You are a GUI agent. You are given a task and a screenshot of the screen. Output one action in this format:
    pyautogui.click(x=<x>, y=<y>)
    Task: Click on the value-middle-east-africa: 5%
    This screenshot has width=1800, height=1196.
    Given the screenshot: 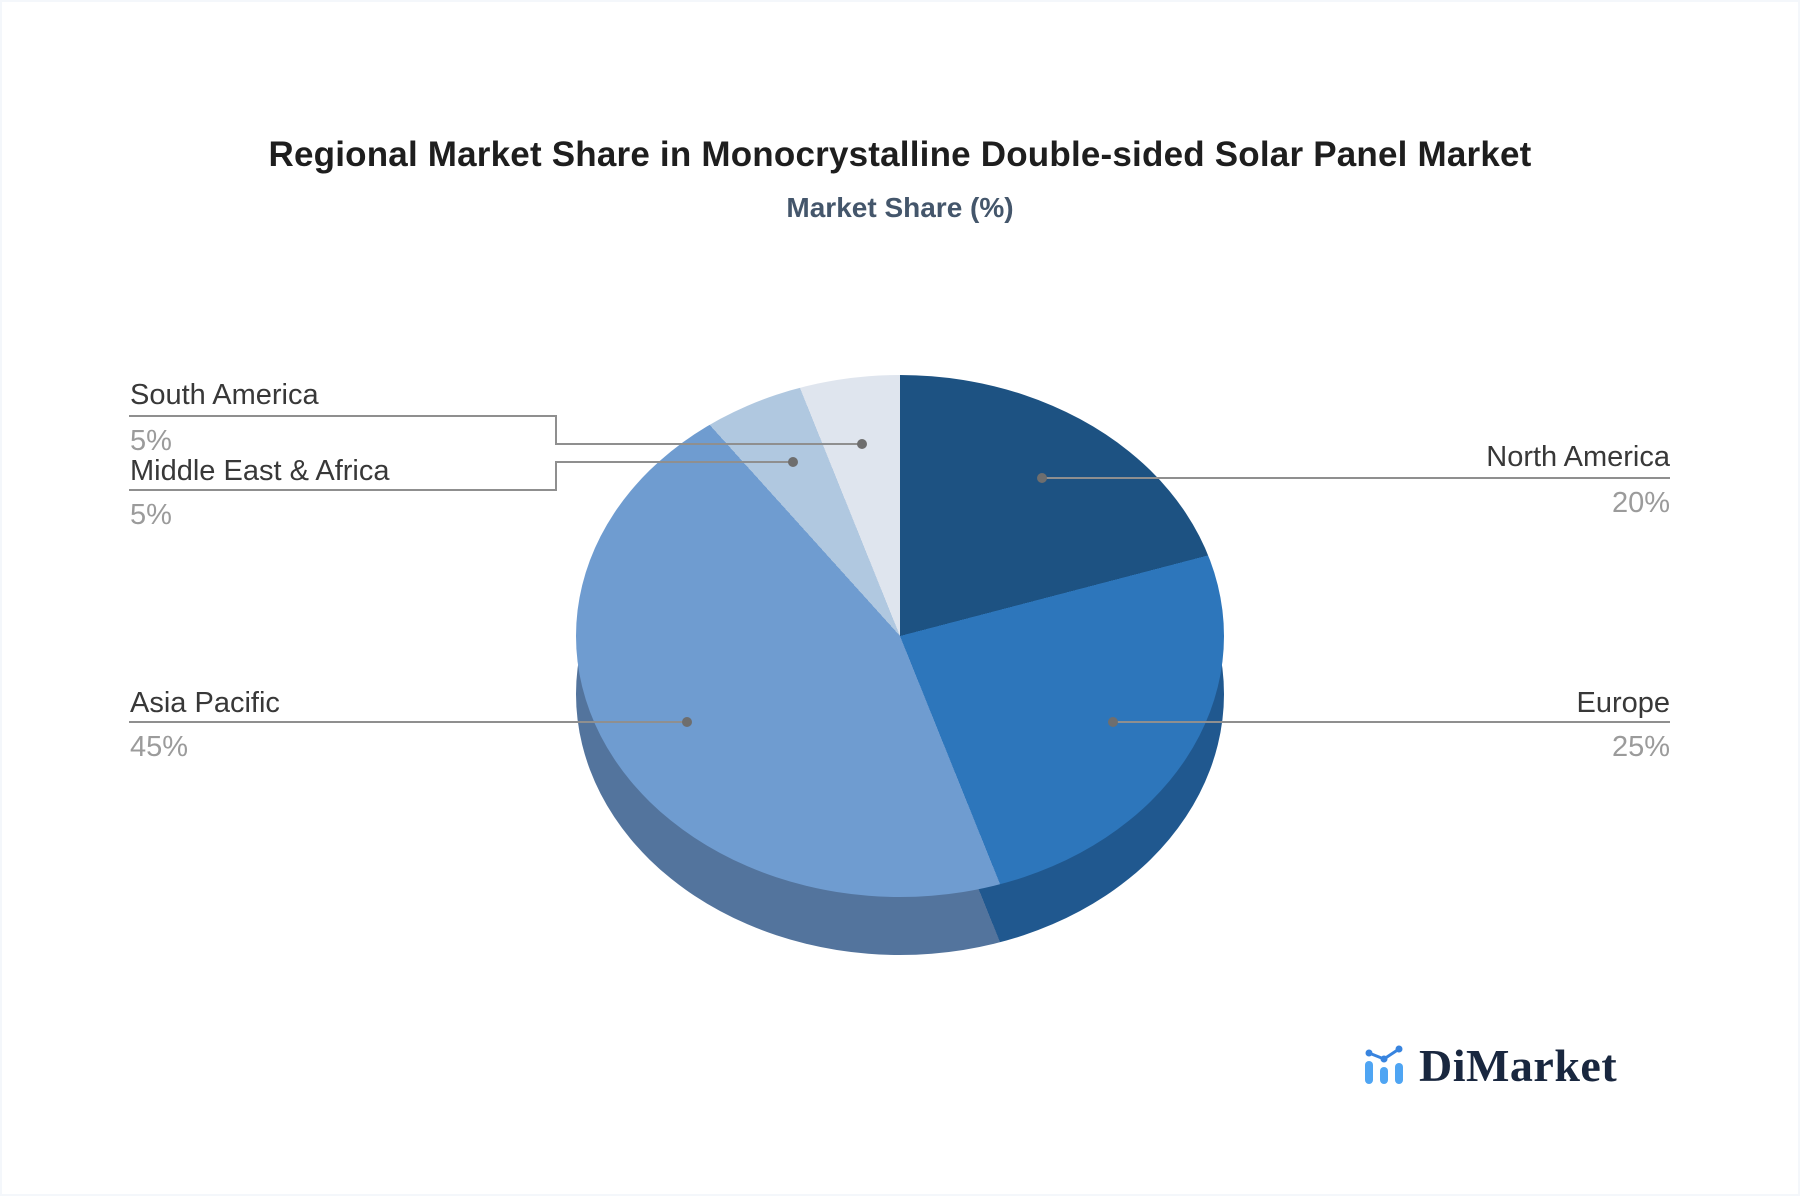 What is the action you would take?
    pyautogui.click(x=151, y=515)
    